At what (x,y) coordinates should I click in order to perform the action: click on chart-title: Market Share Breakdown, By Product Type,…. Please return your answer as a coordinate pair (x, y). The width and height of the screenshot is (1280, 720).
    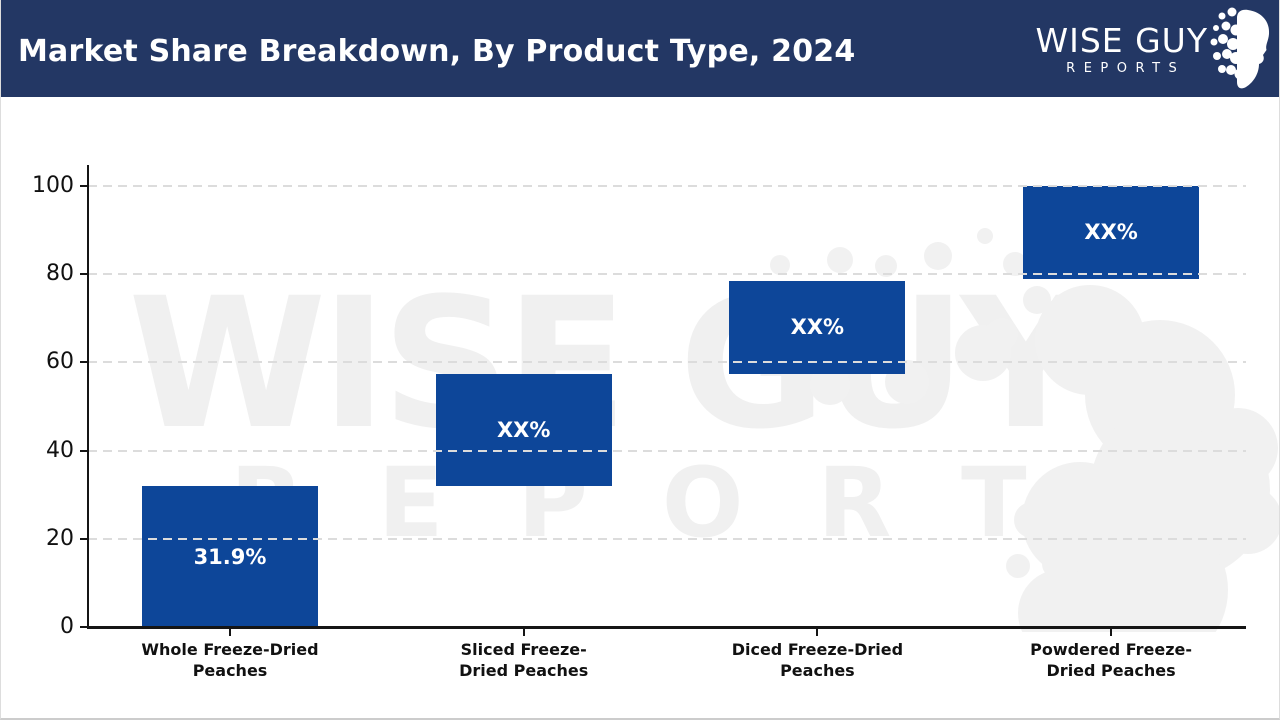
    Looking at the image, I should click on (437, 51).